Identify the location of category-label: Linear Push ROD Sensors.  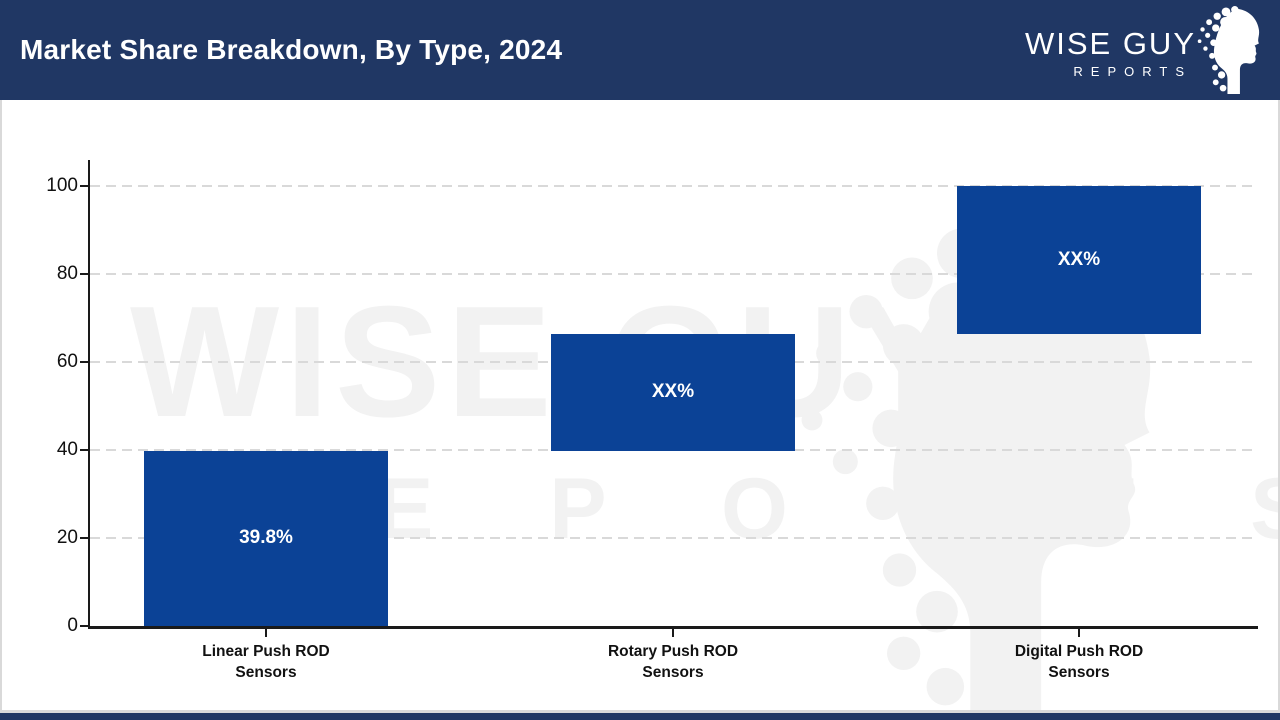
(266, 662).